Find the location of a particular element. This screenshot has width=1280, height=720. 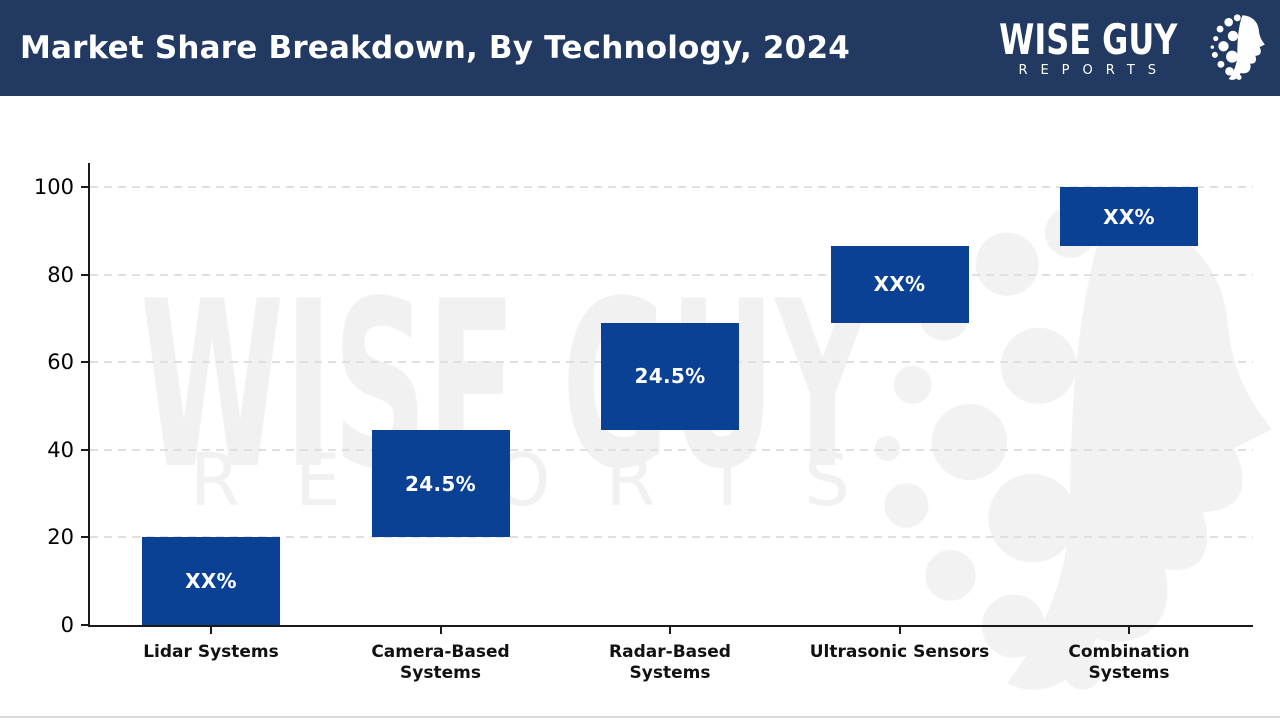

y-tick-label: 0 is located at coordinates (67, 625).